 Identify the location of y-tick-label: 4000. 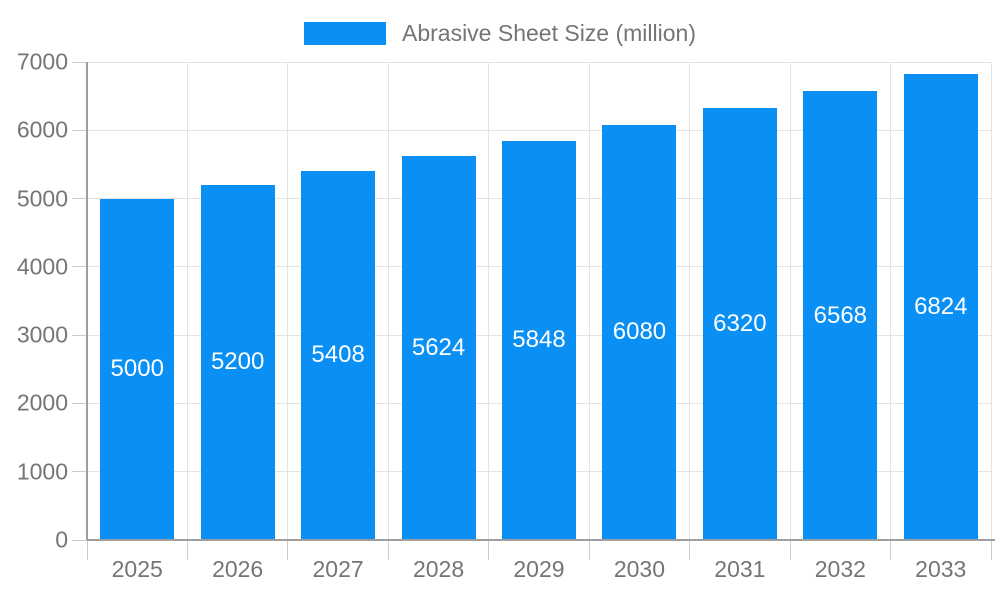
(42, 266).